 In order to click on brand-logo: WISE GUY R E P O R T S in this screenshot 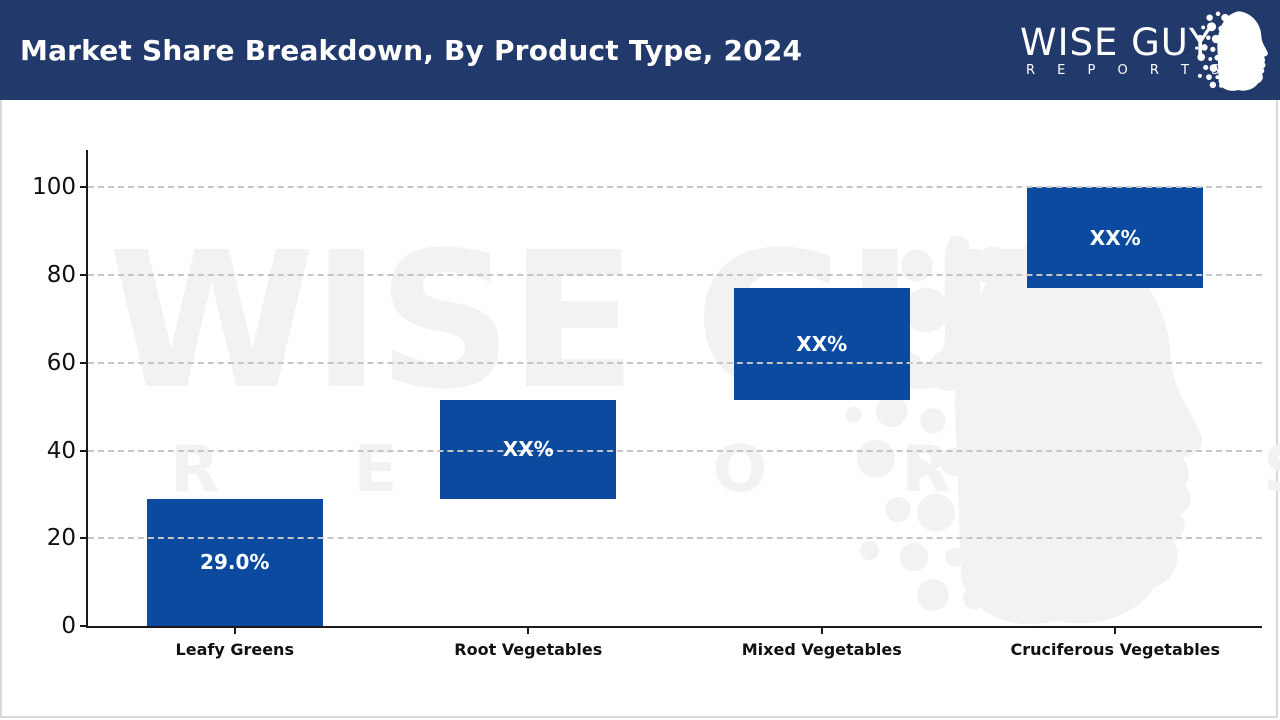, I will do `click(1145, 50)`.